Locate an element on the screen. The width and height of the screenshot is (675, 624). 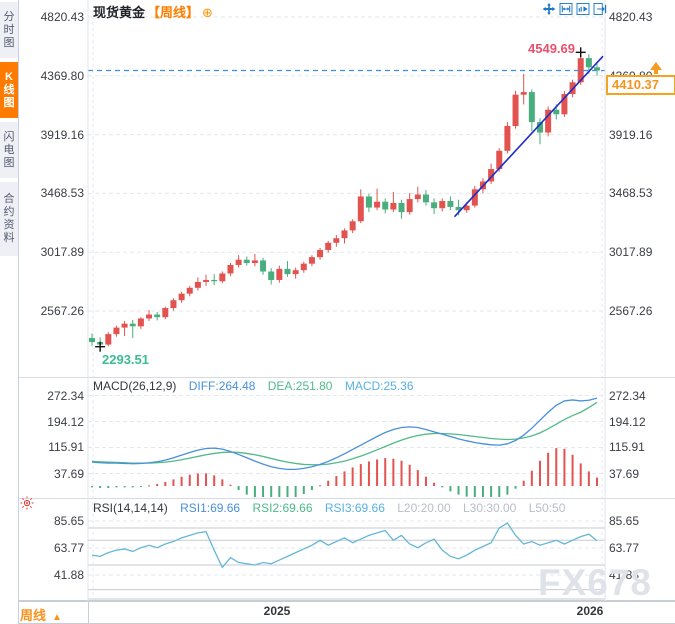
indicator-settings-sun-icon is located at coordinates (27, 503).